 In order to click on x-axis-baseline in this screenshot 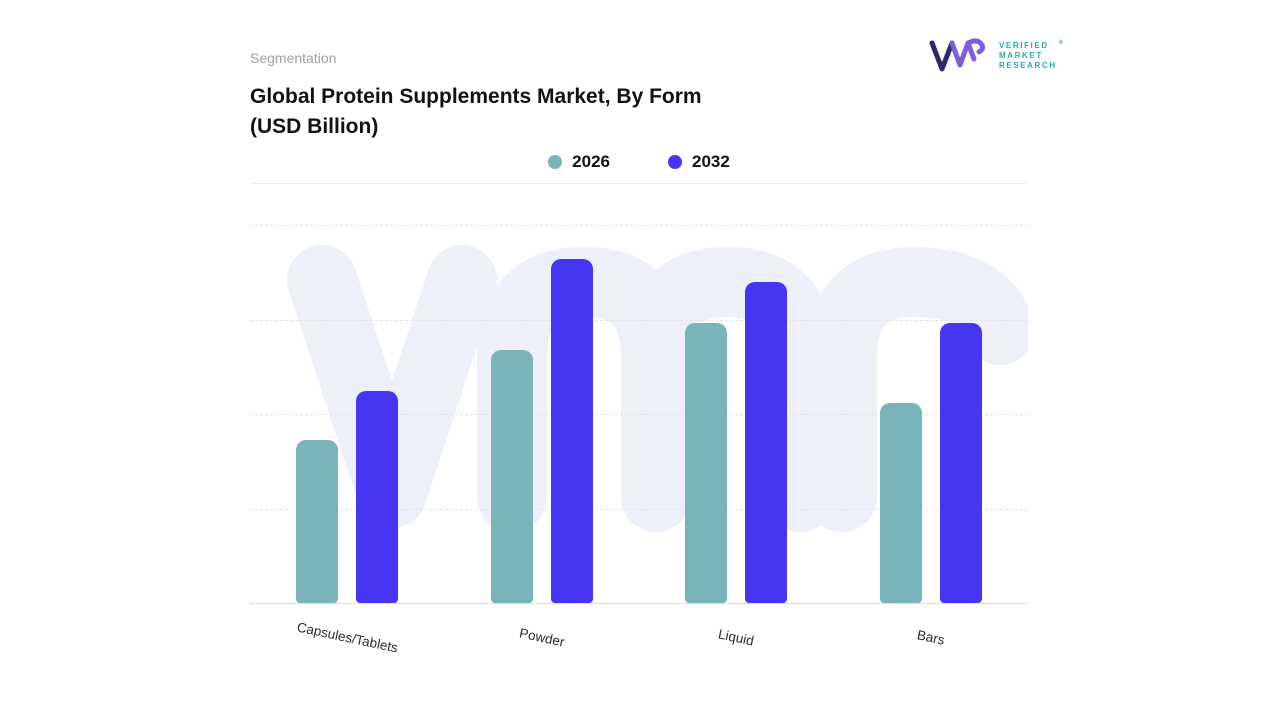, I will do `click(639, 603)`.